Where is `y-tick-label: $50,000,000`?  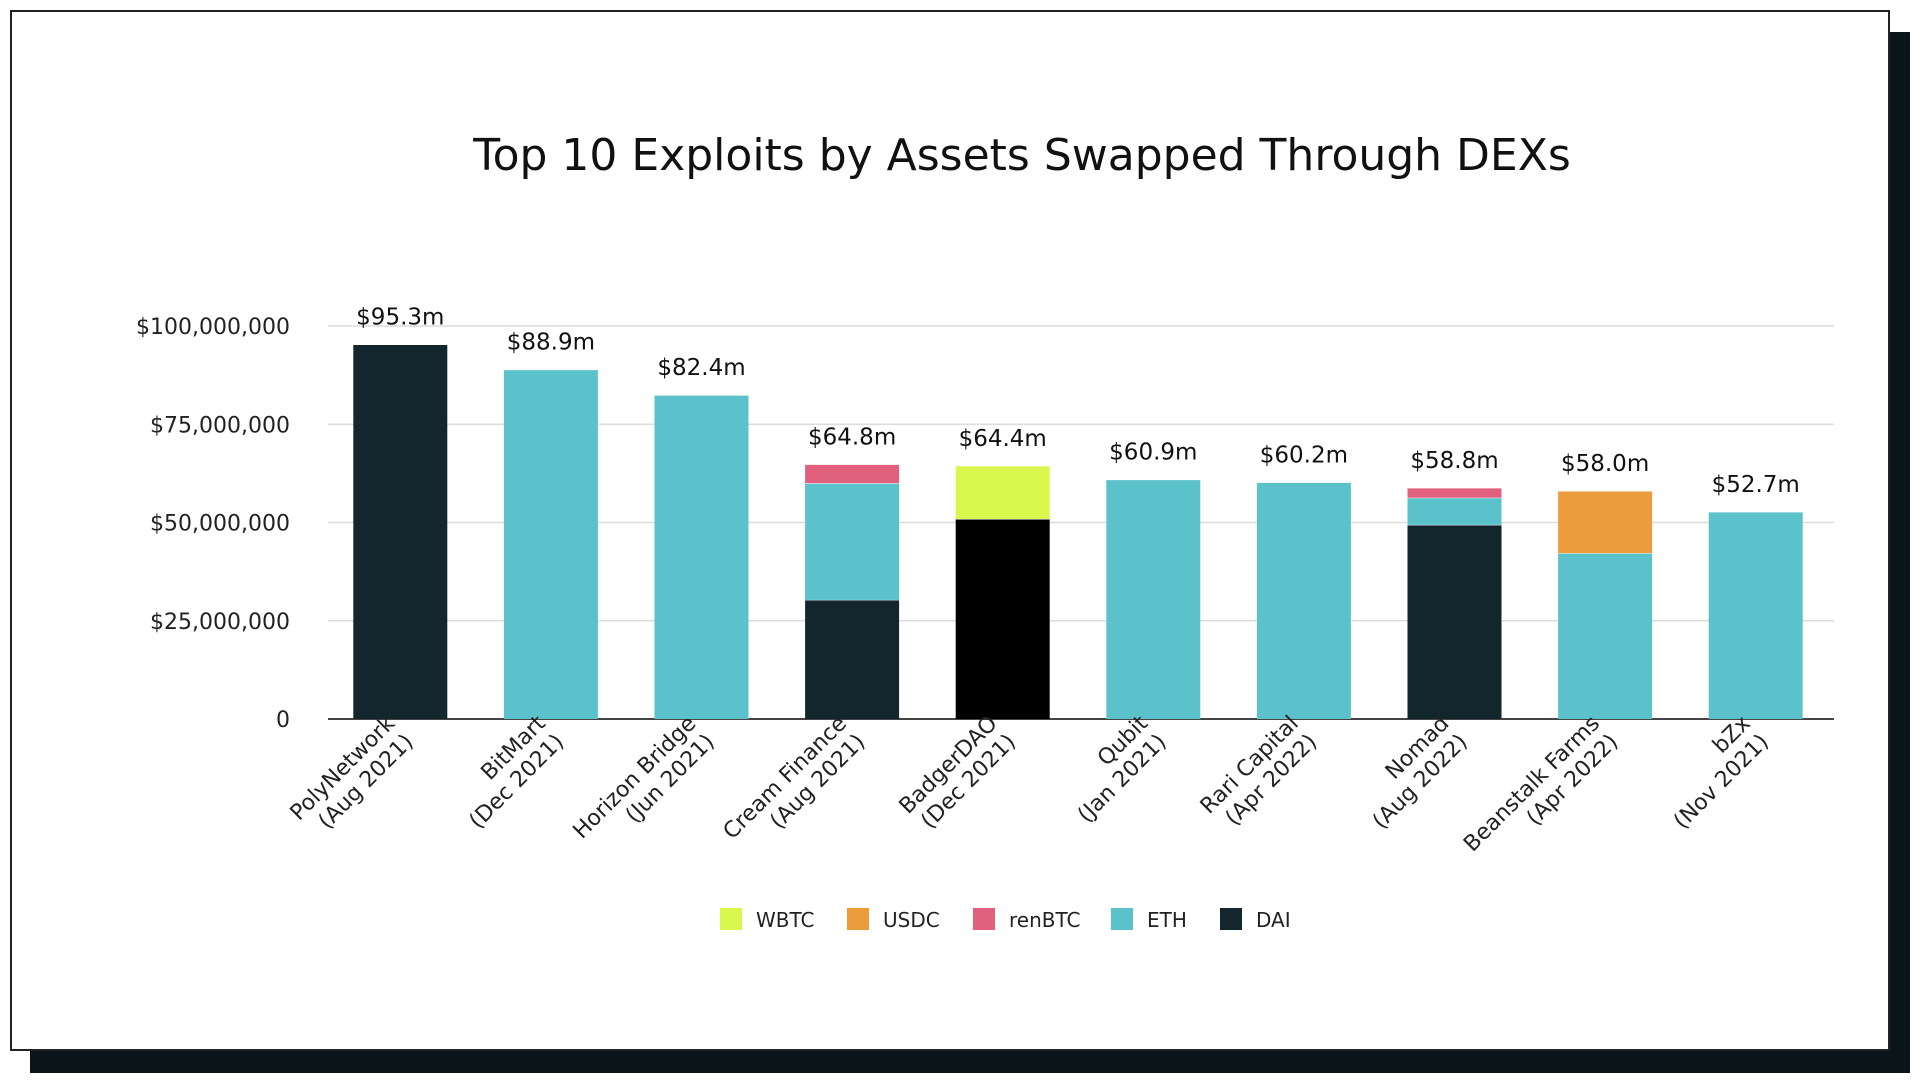
y-tick-label: $50,000,000 is located at coordinates (220, 524).